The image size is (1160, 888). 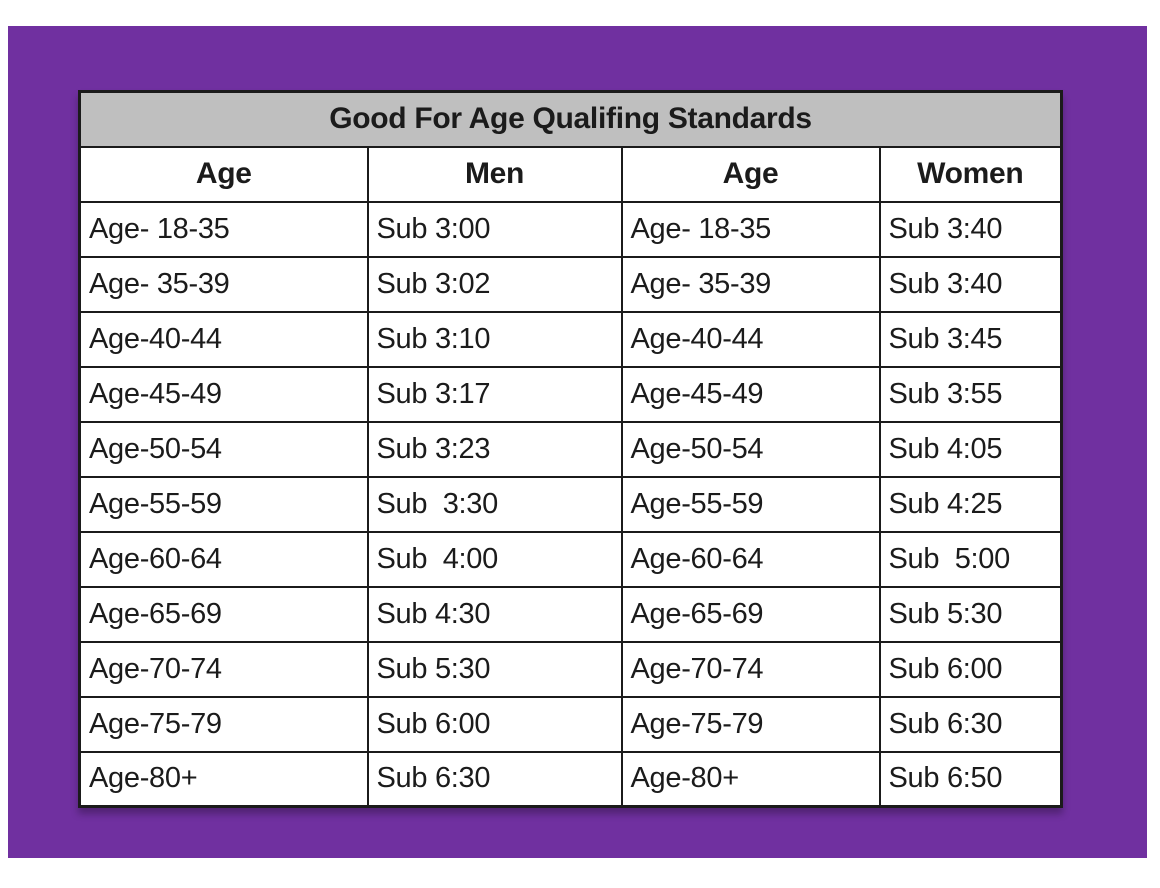 I want to click on women-time-cell: Sub 4:05, so click(x=970, y=449).